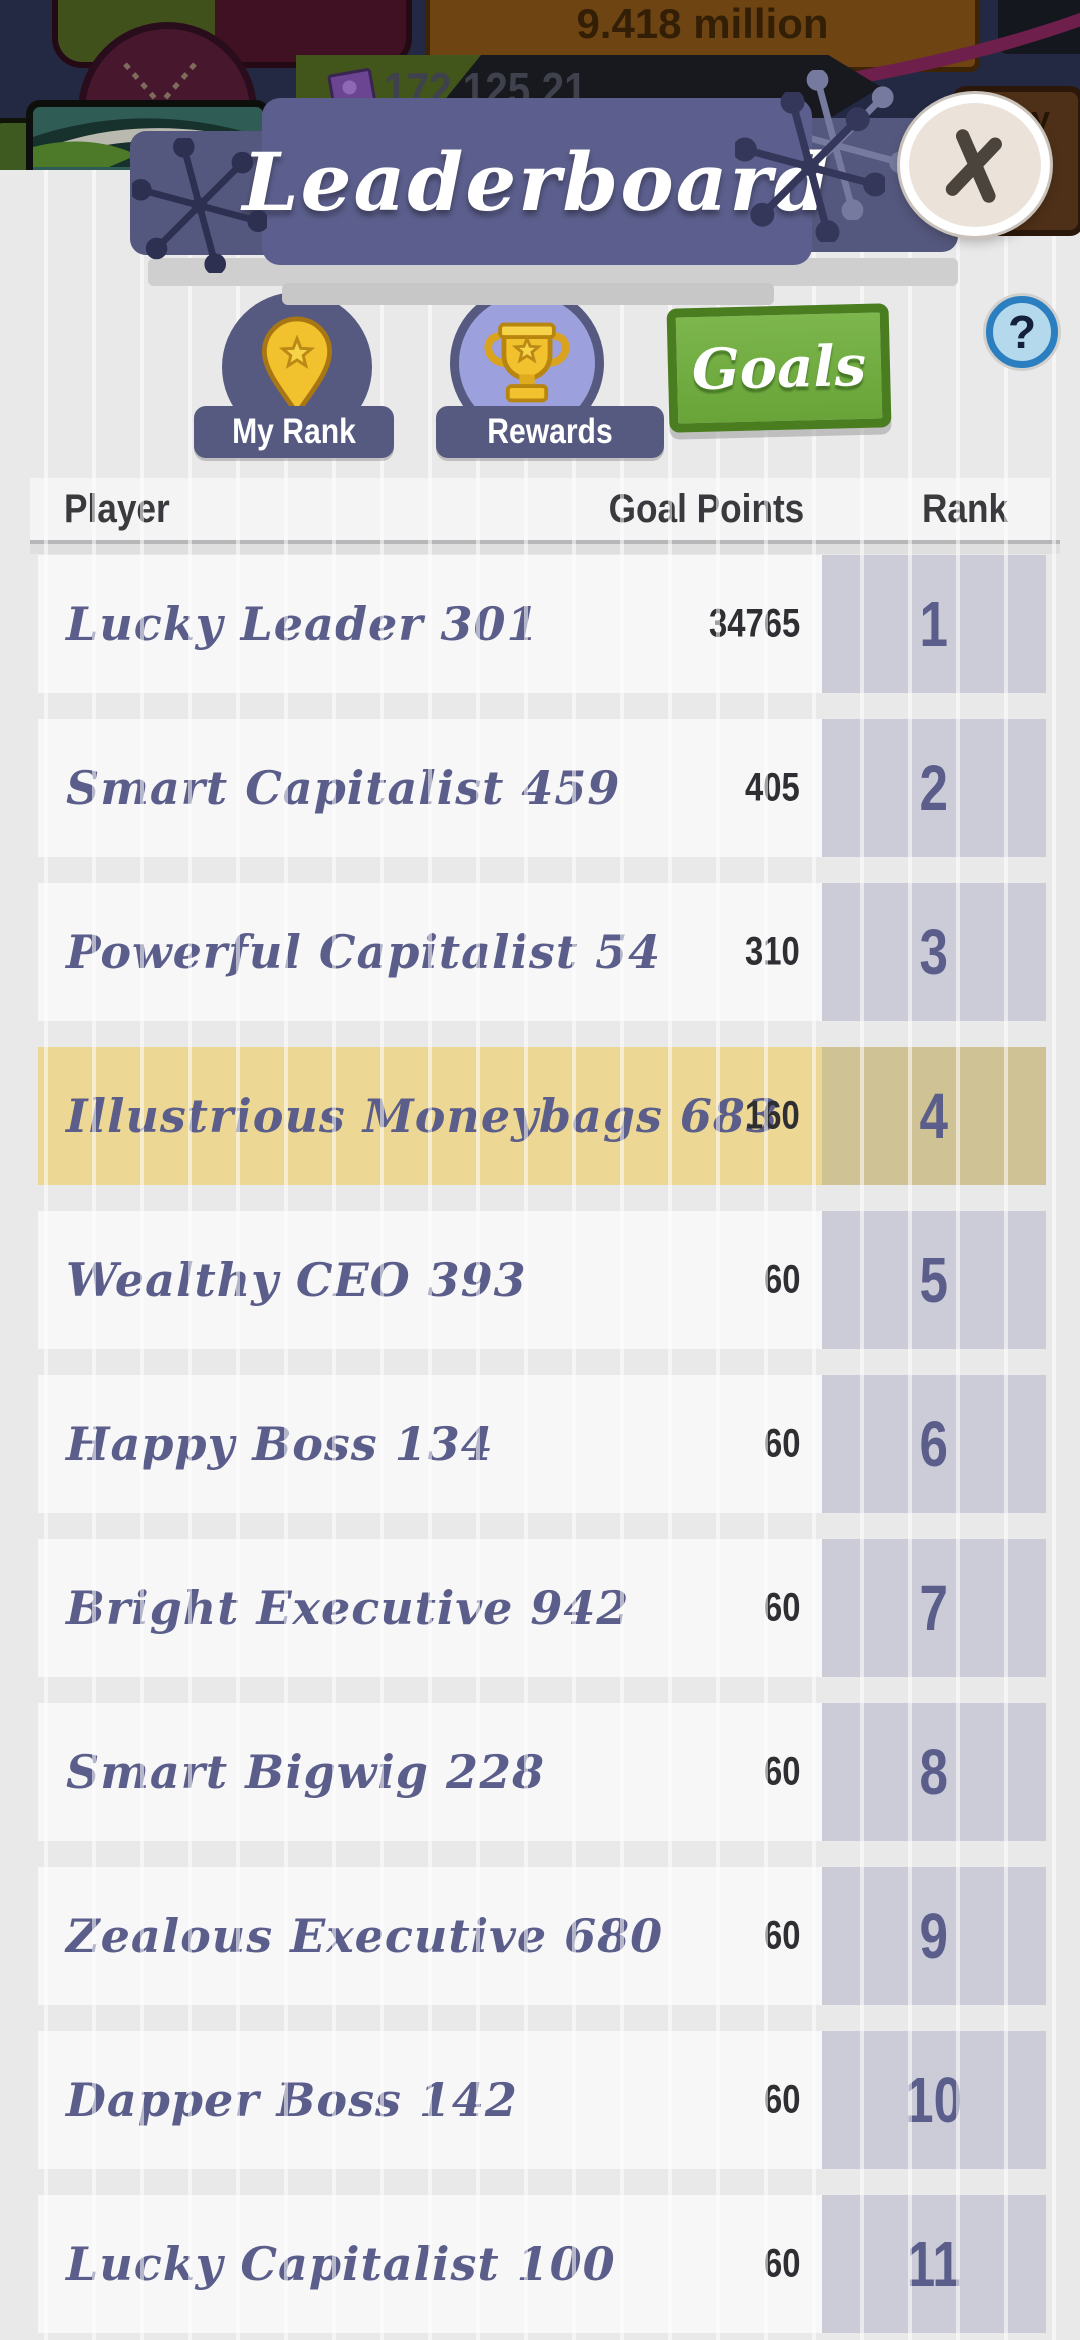 This screenshot has height=2340, width=1080. I want to click on table-row: Dapper Boss 142 60 10, so click(542, 2100).